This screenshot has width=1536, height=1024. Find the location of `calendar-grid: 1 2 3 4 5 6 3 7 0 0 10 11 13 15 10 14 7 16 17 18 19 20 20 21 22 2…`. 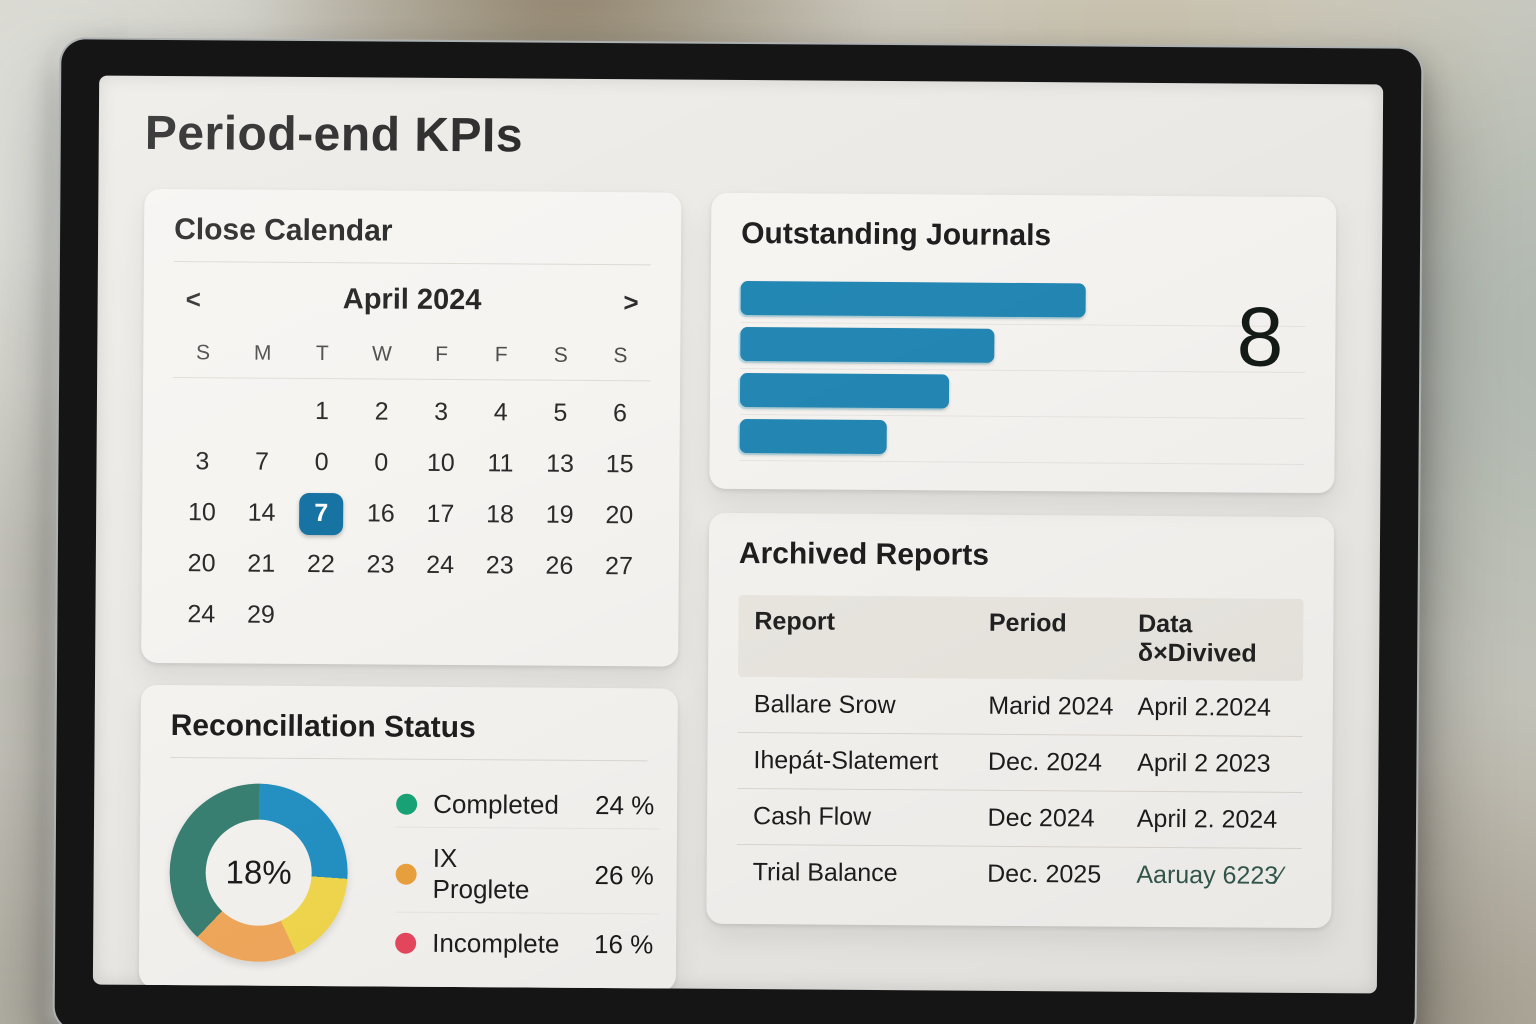

calendar-grid: 1 2 3 4 5 6 3 7 0 0 10 11 13 15 10 14 7 16 17 18 19 20 20 21 22 2… is located at coordinates (410, 514).